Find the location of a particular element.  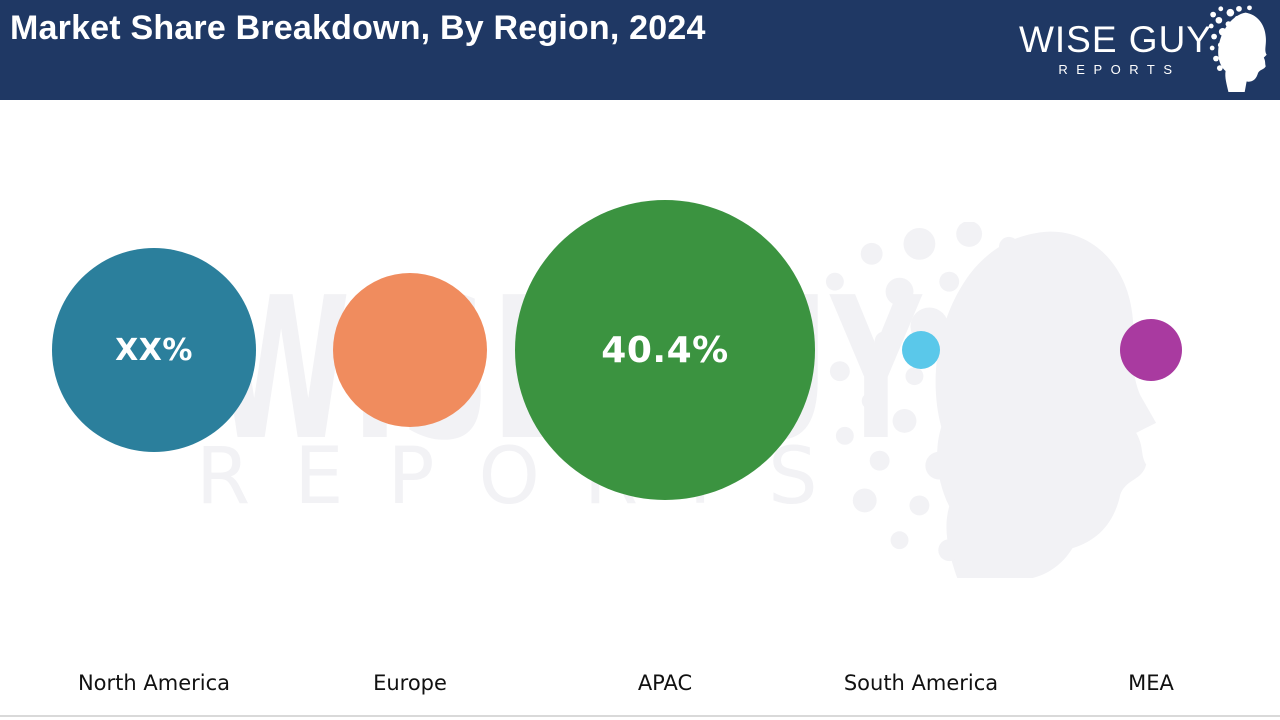

category-label-apac: APAC is located at coordinates (665, 683).